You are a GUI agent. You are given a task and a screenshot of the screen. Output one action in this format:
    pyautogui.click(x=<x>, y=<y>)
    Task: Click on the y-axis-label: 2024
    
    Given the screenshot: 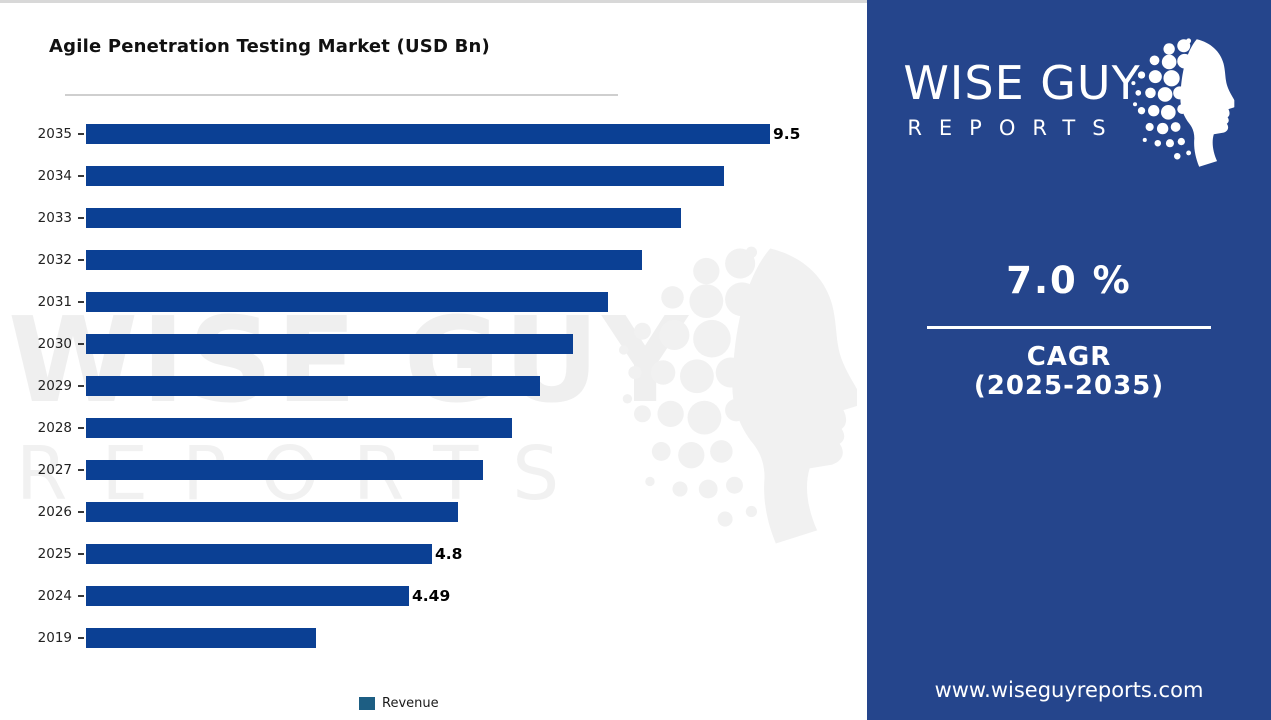 What is the action you would take?
    pyautogui.click(x=54, y=596)
    